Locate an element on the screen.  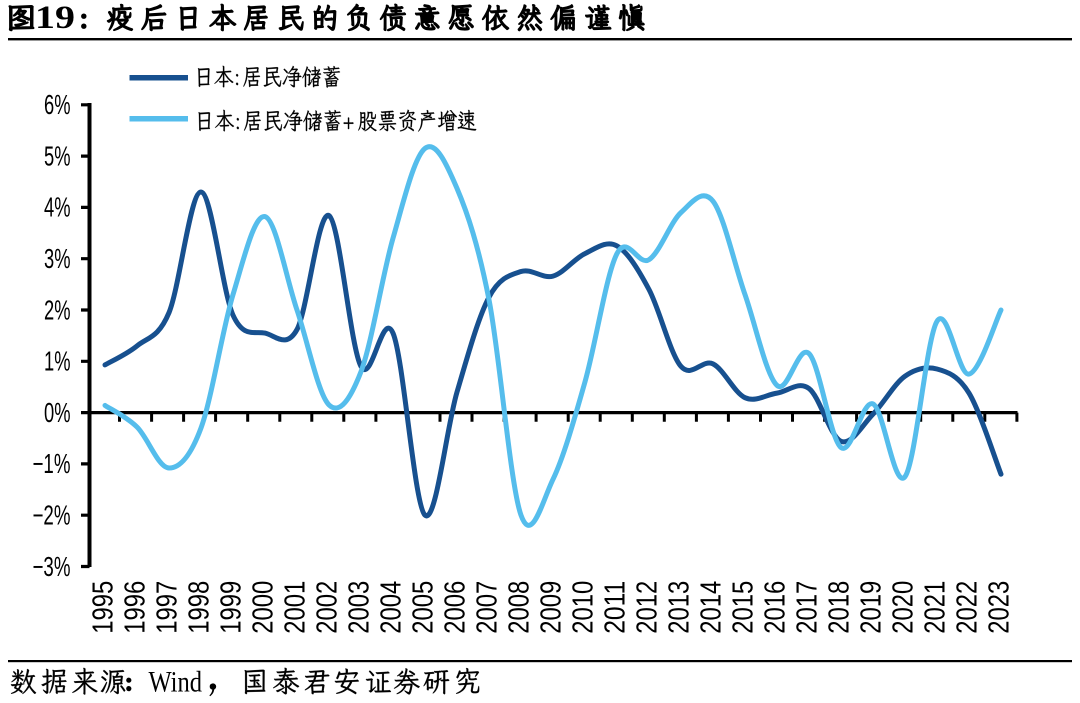
svg-text: 2014 is located at coordinates (712, 607).